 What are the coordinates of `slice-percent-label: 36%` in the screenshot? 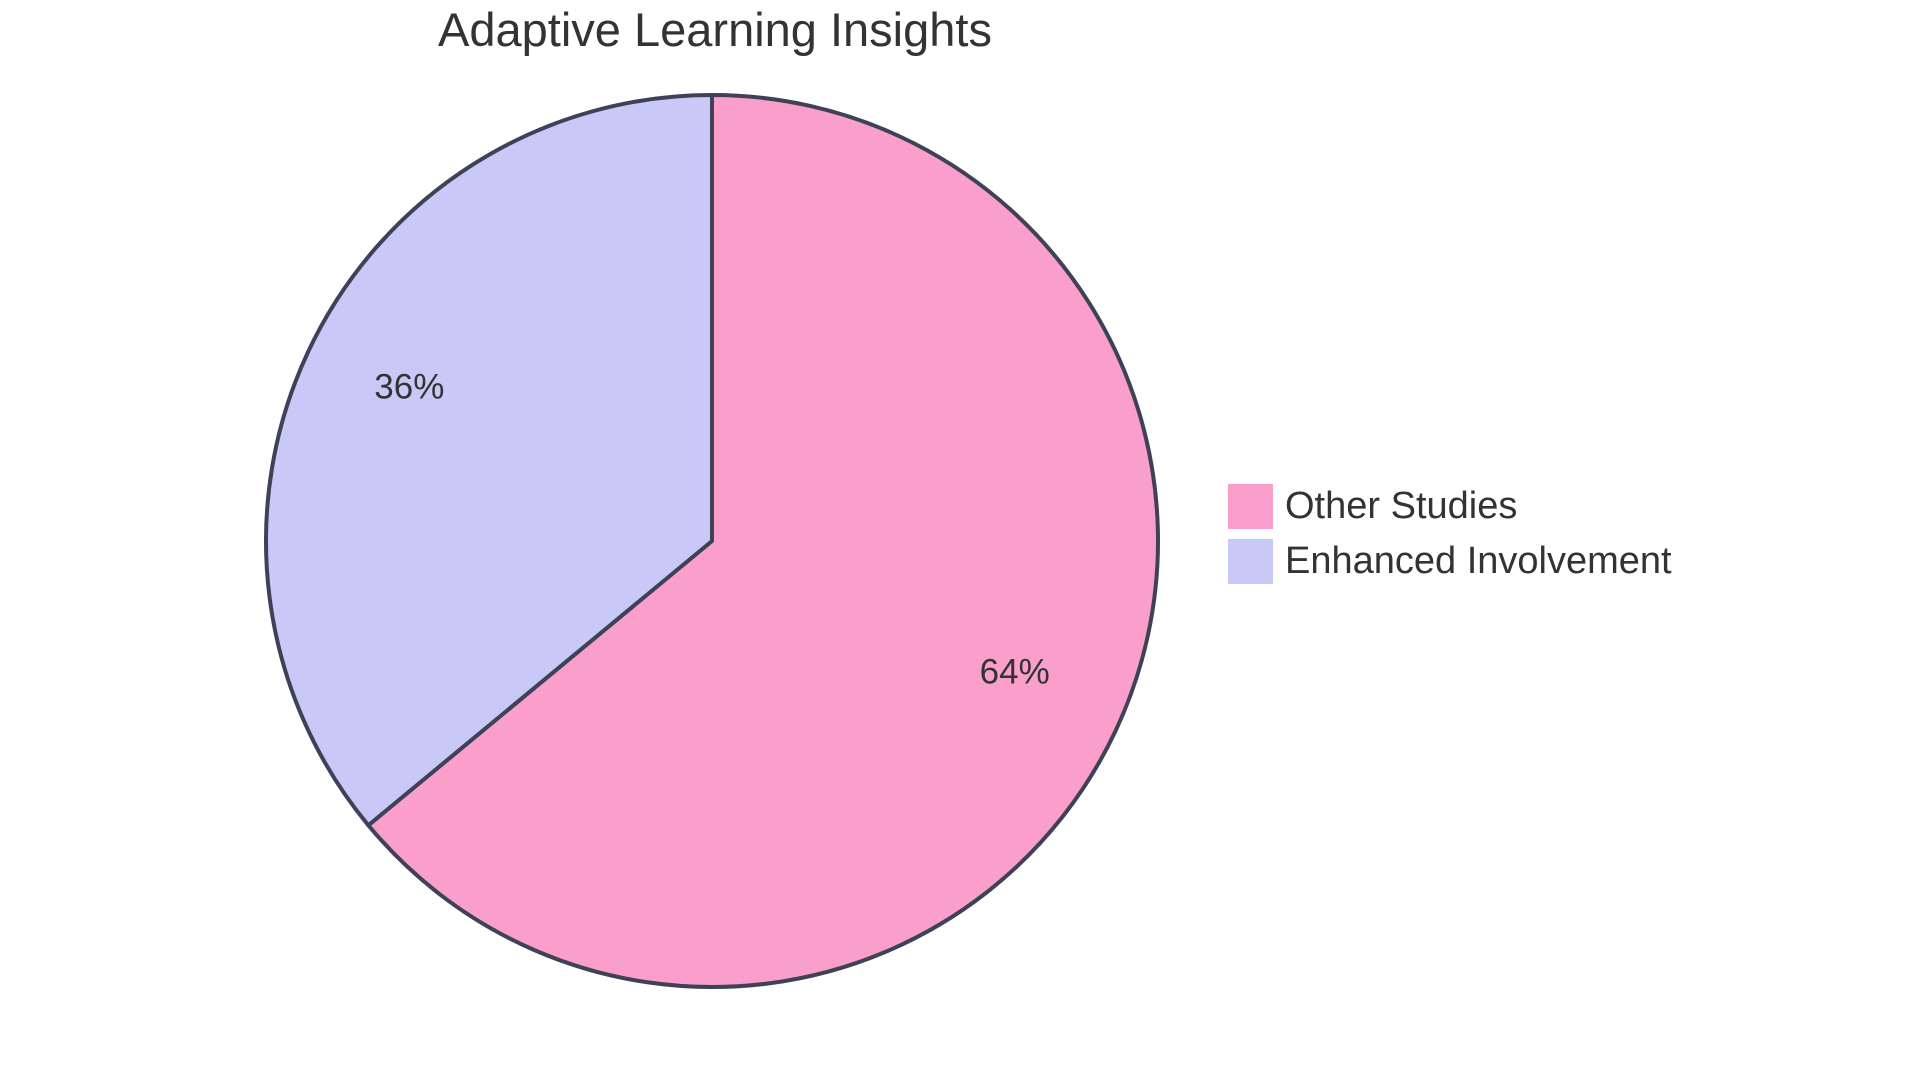 It's located at (409, 387).